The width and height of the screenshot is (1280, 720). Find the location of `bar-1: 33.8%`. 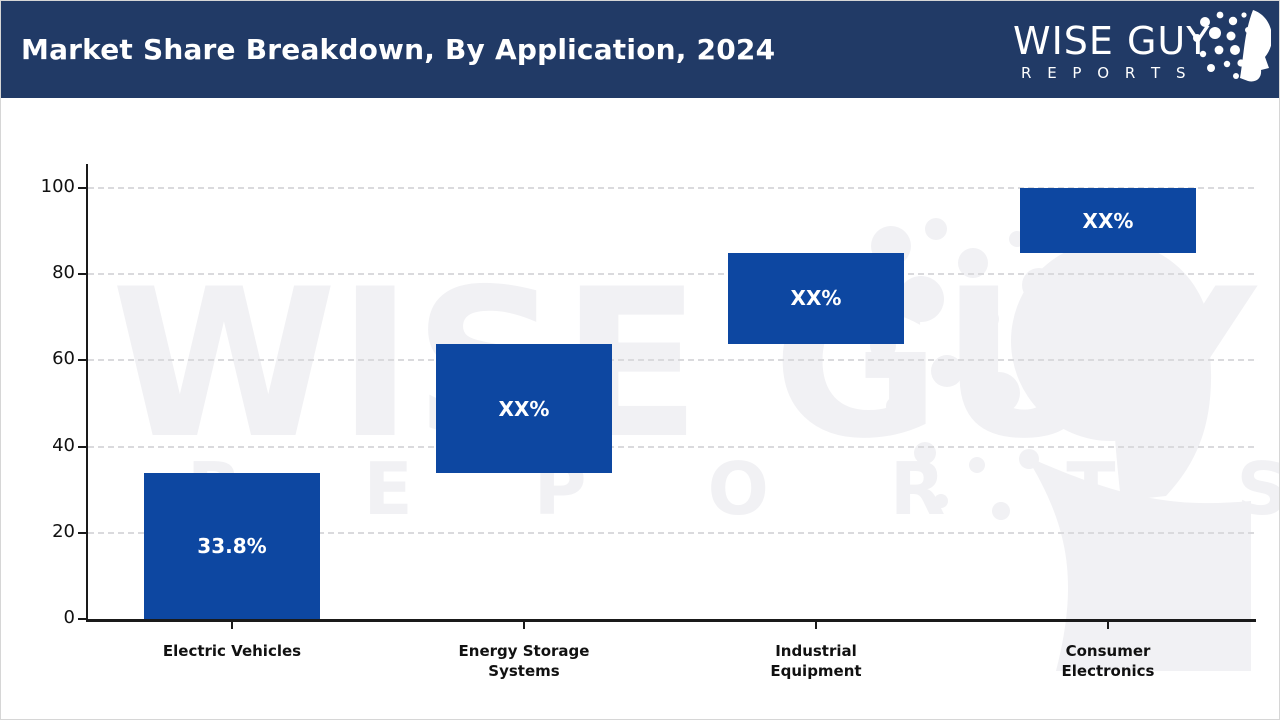

bar-1: 33.8% is located at coordinates (232, 546).